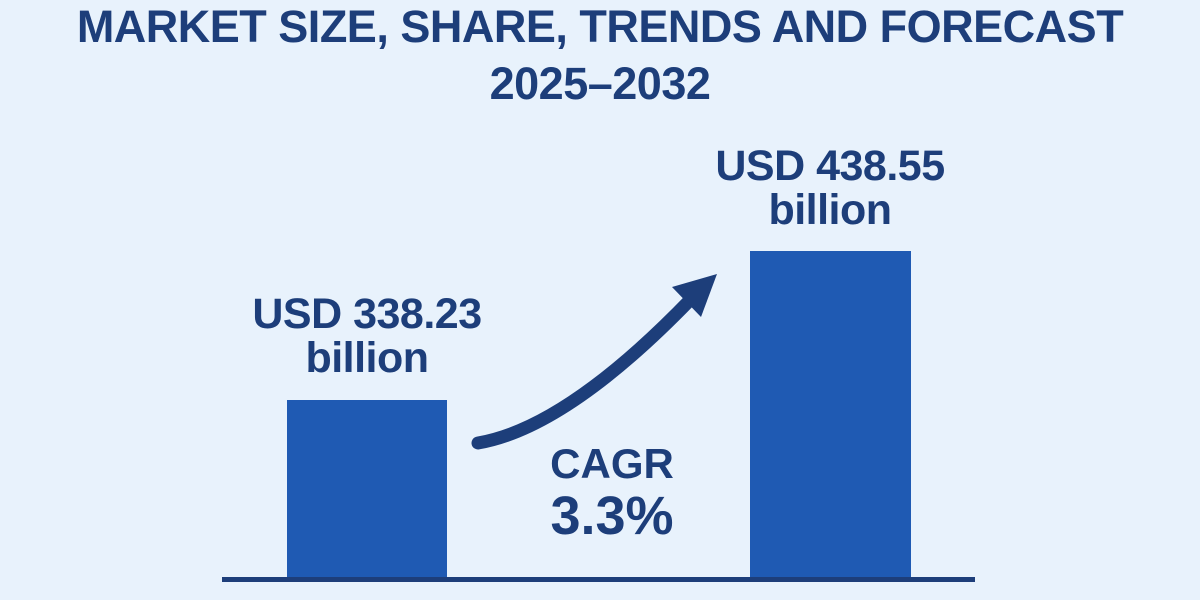 Image resolution: width=1200 pixels, height=600 pixels. What do you see at coordinates (612, 516) in the screenshot?
I see `cagr-value: 3.3%` at bounding box center [612, 516].